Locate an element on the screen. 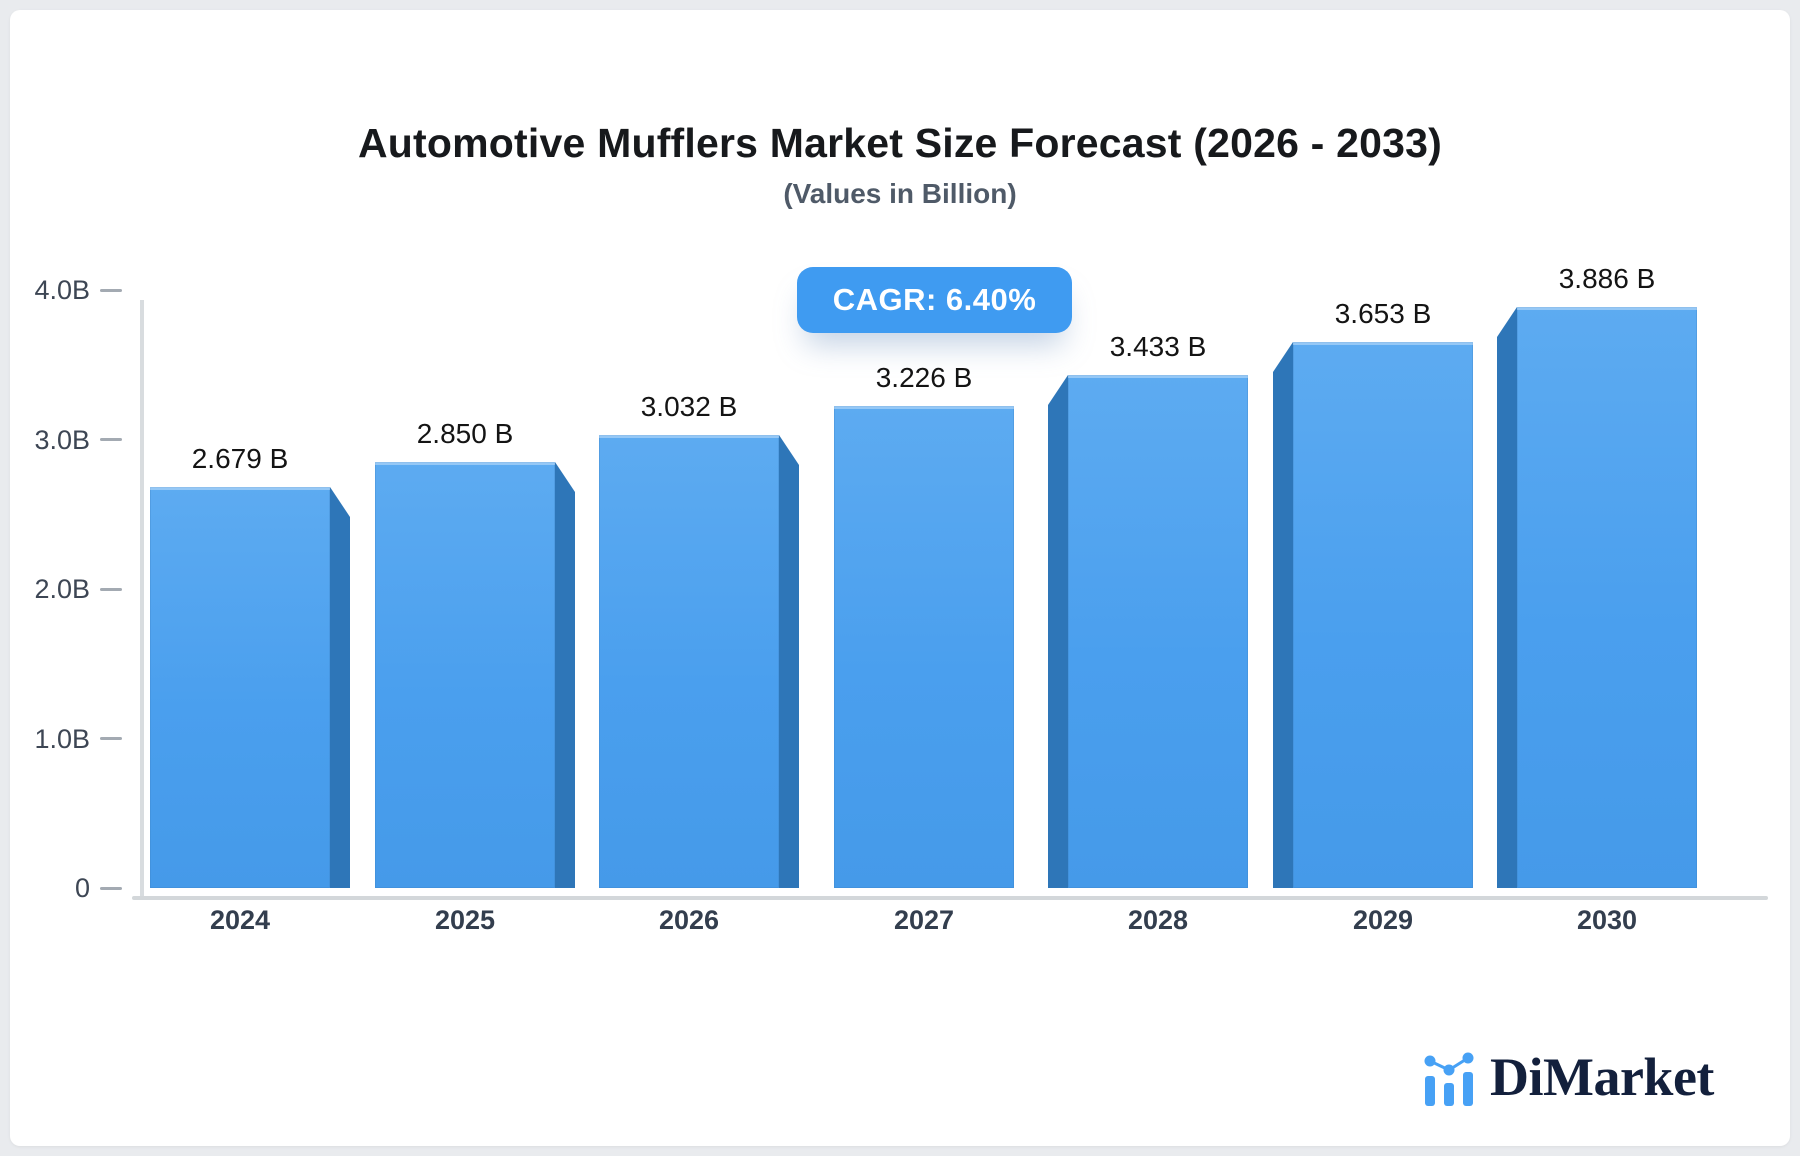  x-category-label-2027: 2027 is located at coordinates (924, 920).